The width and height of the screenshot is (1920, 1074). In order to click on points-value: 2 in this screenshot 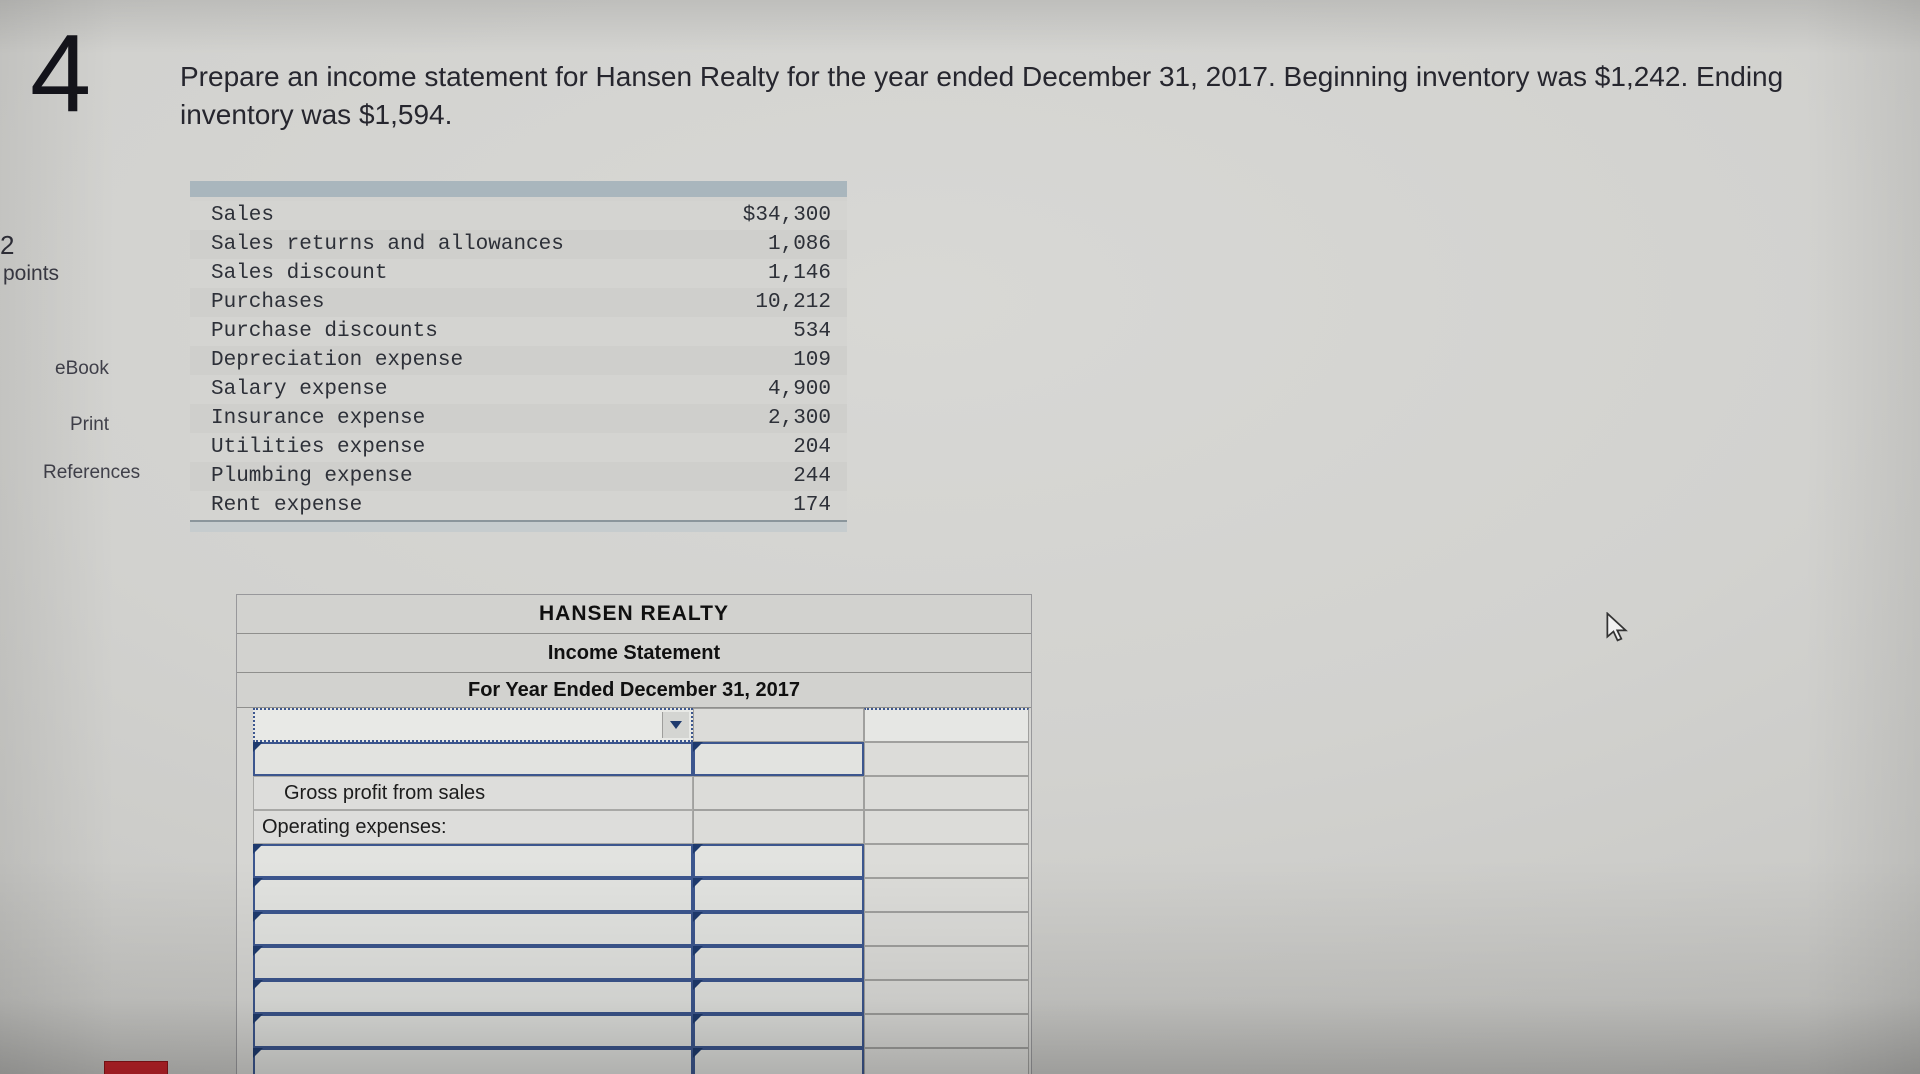, I will do `click(7, 245)`.